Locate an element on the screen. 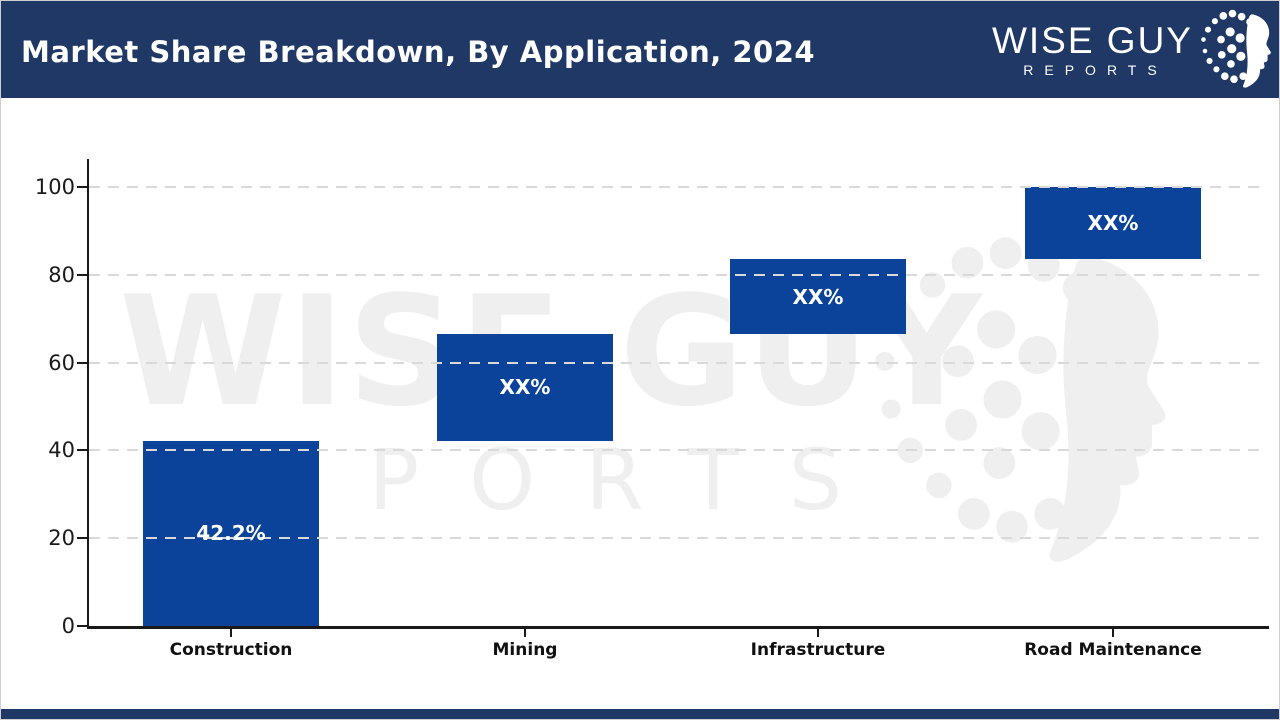  bar-value-label: 42.2% is located at coordinates (231, 533).